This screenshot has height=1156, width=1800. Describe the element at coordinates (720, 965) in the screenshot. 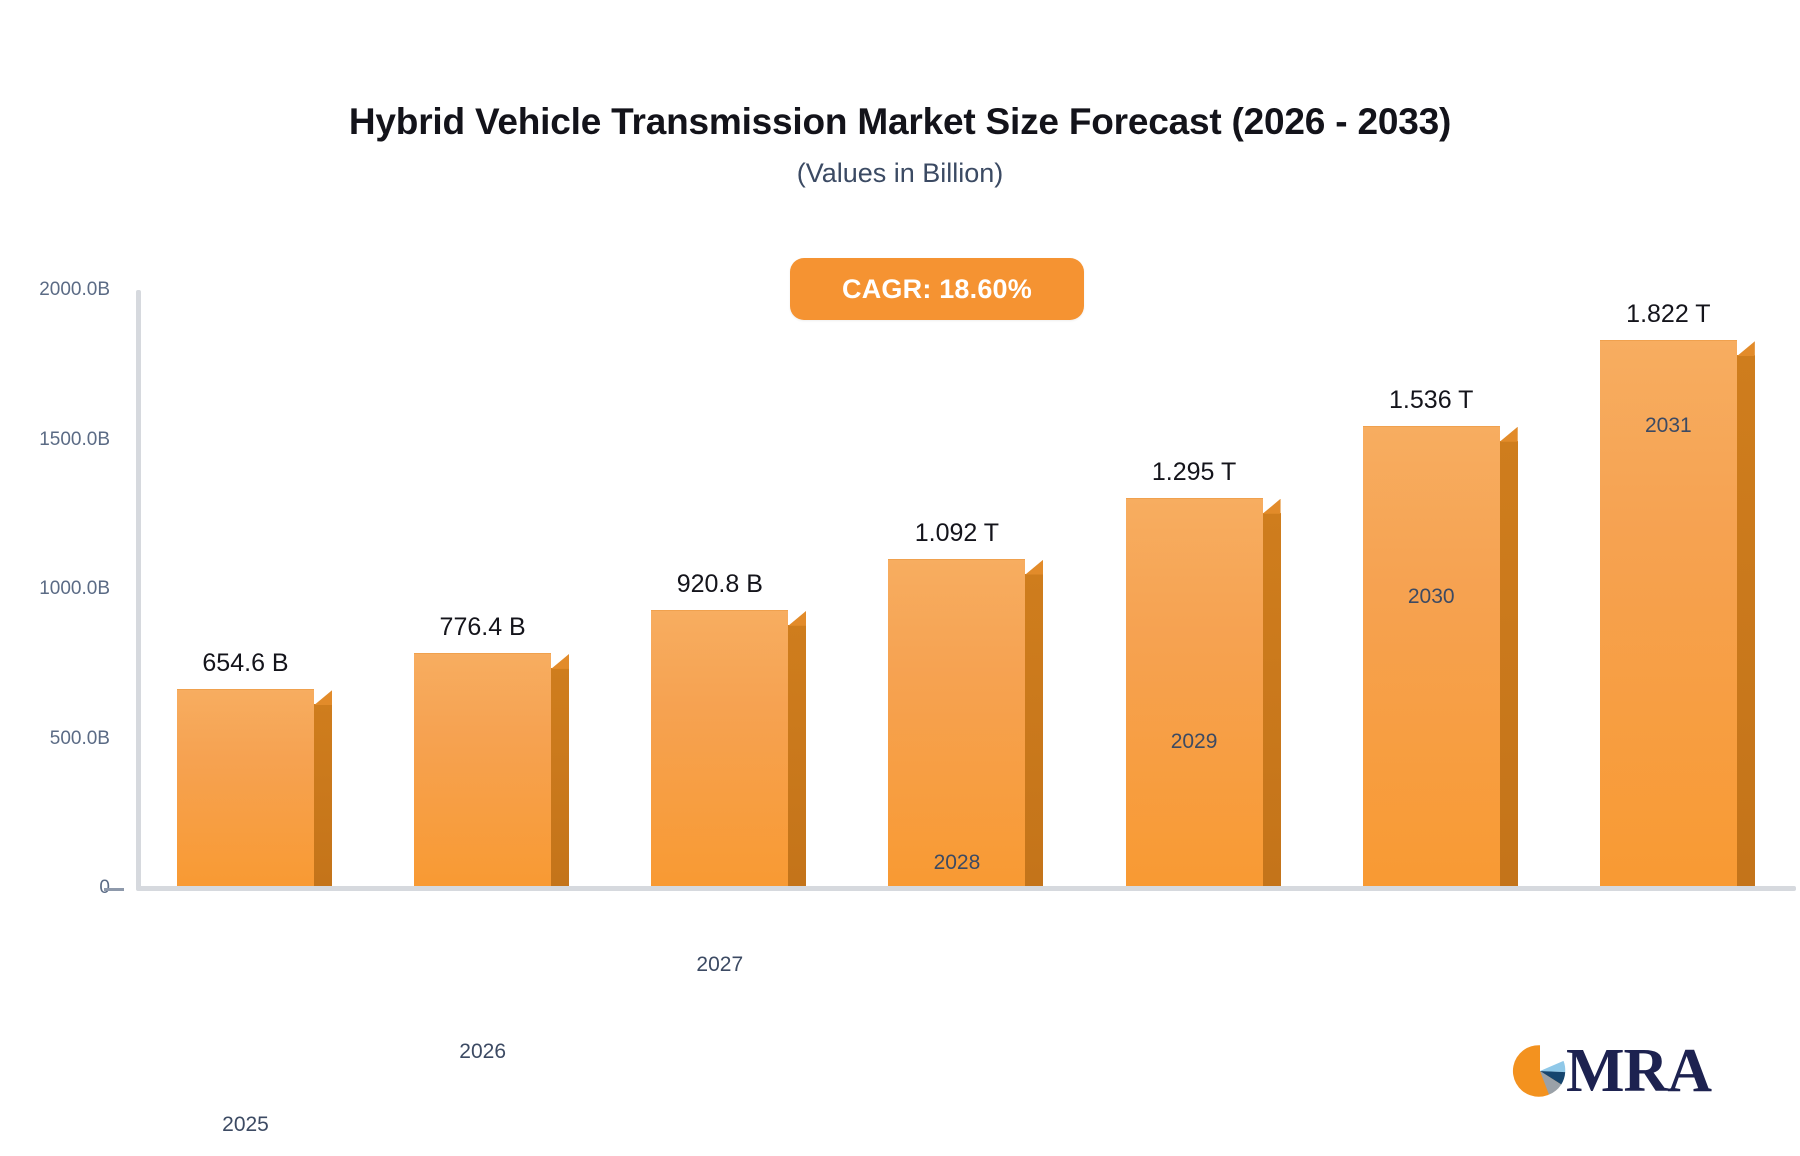

I see `x-axis-tick-label: 2027` at that location.